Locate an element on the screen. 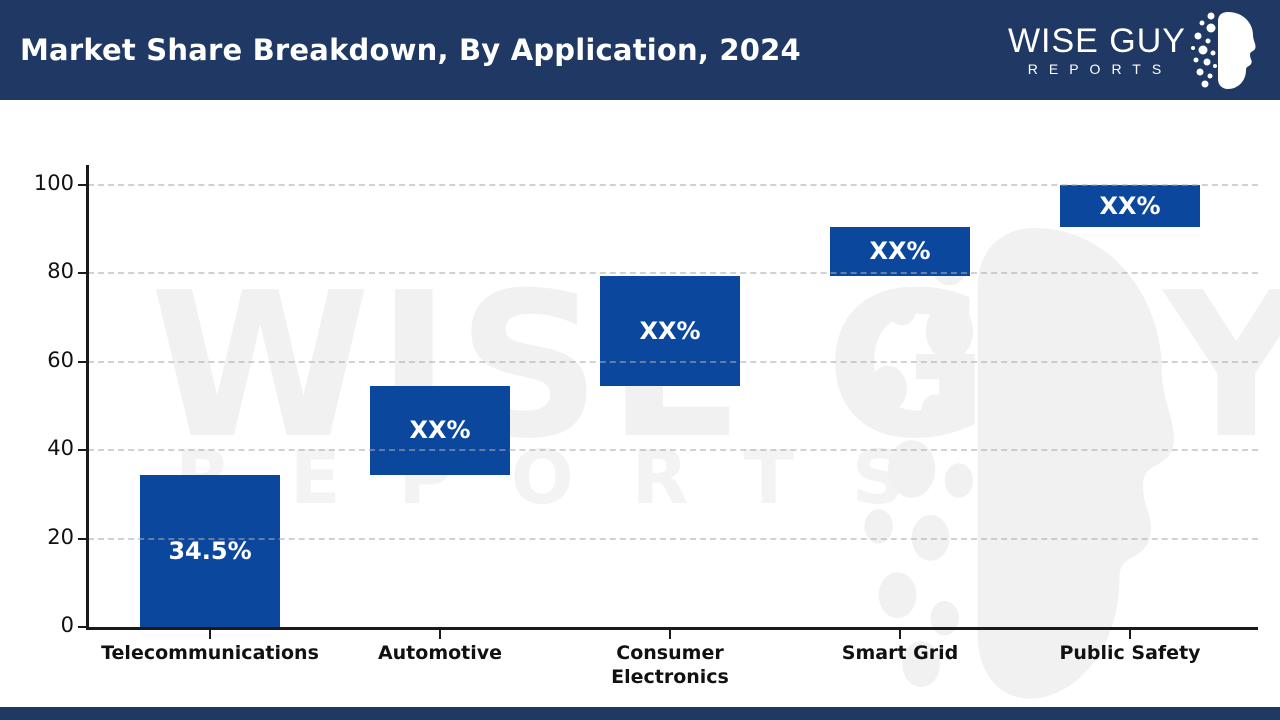 Image resolution: width=1280 pixels, height=720 pixels. y-tick-label-100: 100 is located at coordinates (53, 183).